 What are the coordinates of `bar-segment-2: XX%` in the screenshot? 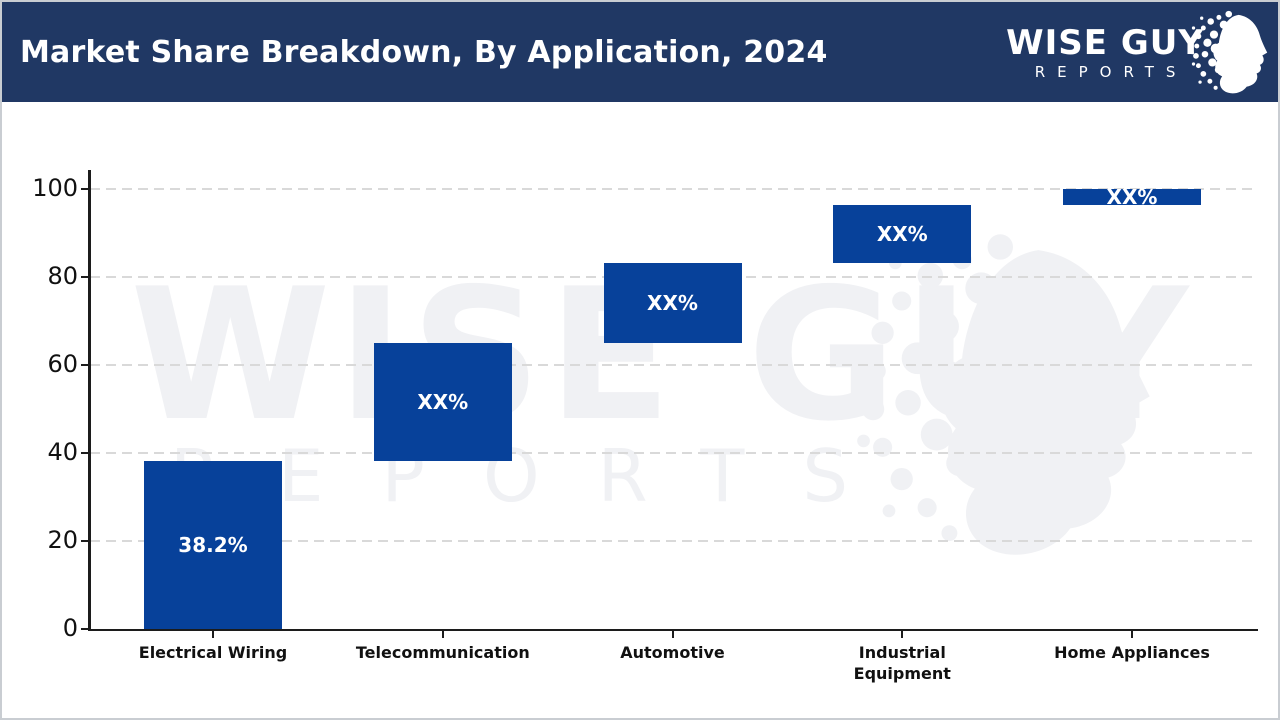 It's located at (442, 401).